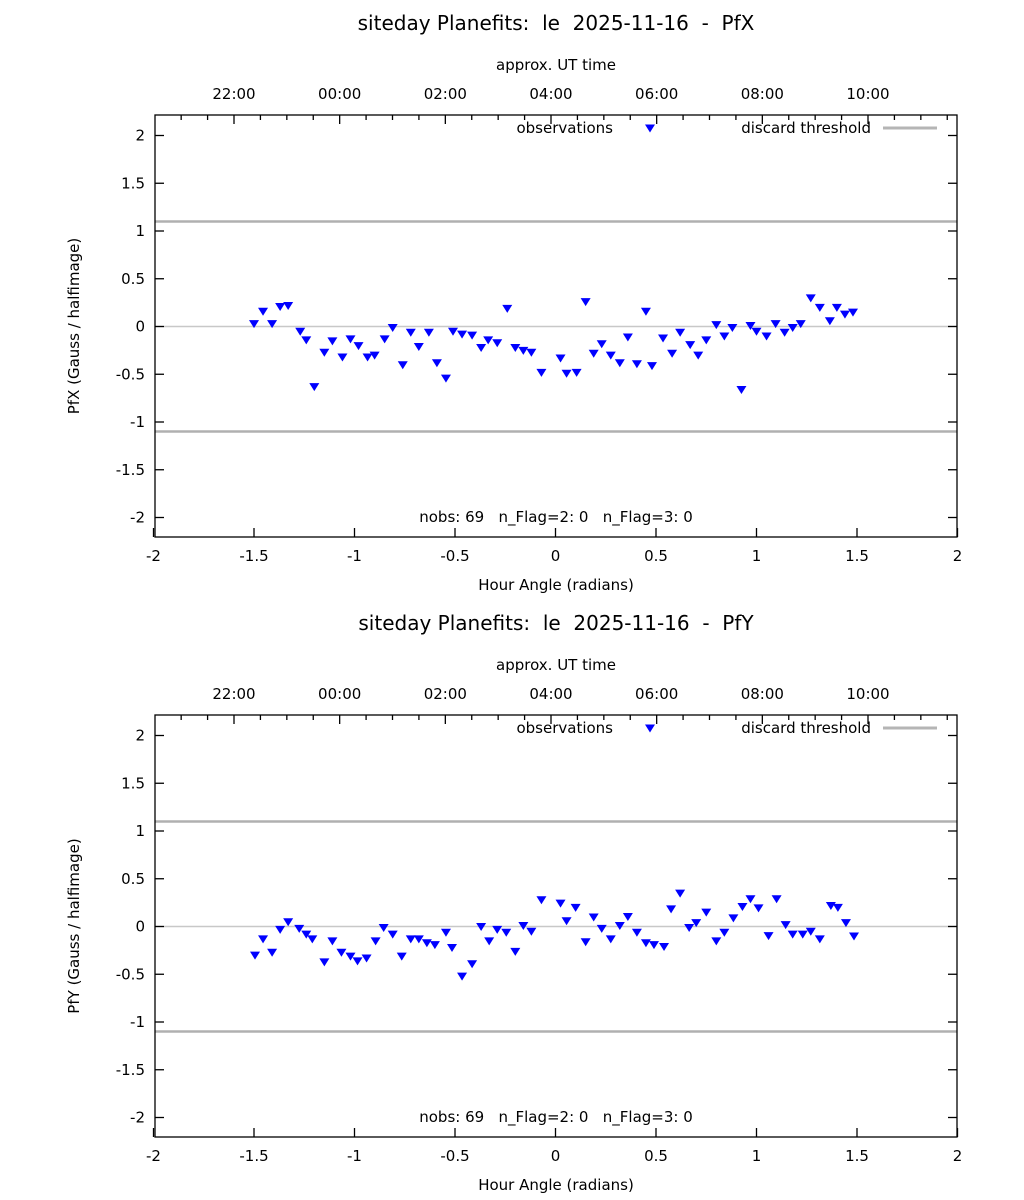 This screenshot has height=1200, width=1024. What do you see at coordinates (867, 94) in the screenshot?
I see `ut-tick-label: 10:00` at bounding box center [867, 94].